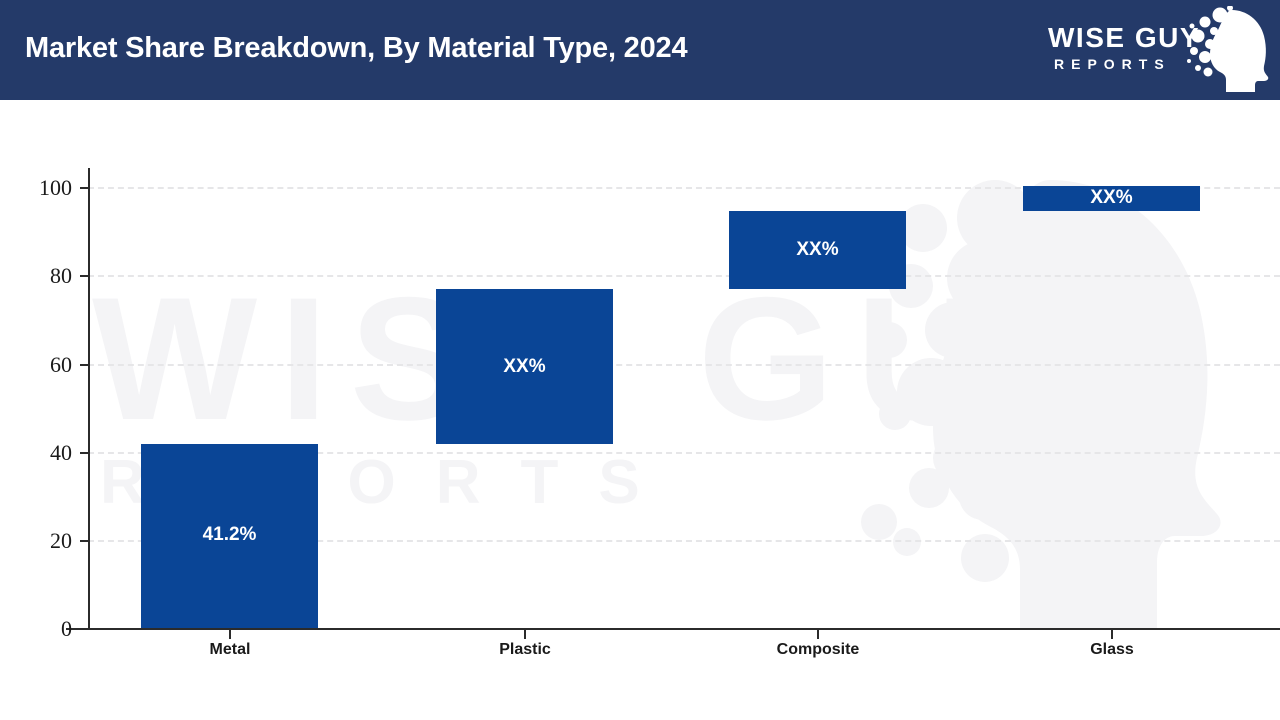 This screenshot has height=720, width=1280. I want to click on bar-glass, so click(1111, 198).